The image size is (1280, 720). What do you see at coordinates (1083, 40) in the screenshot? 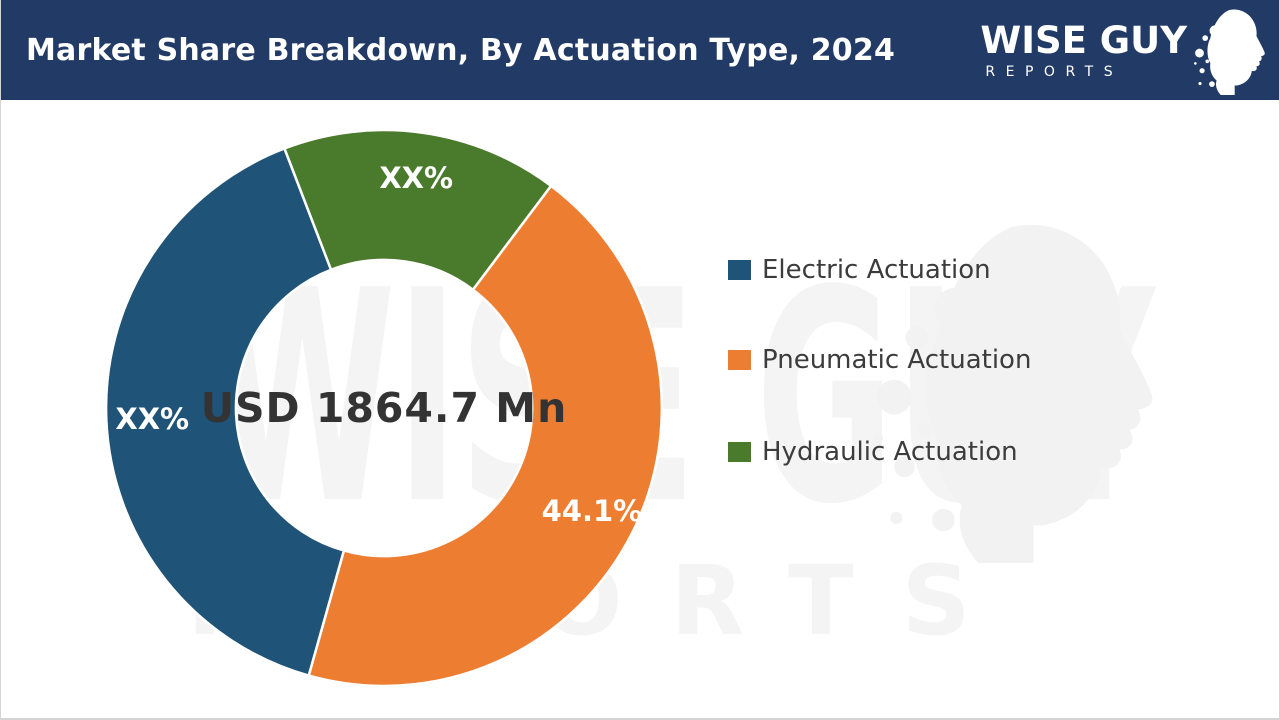
I see `brand-name: WISE GUY` at bounding box center [1083, 40].